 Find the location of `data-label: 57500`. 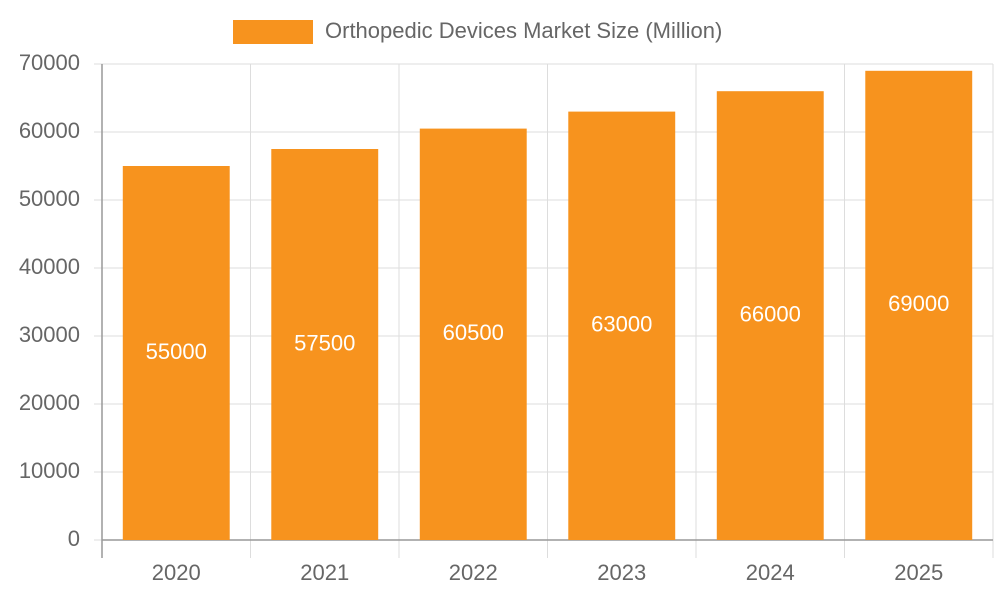

data-label: 57500 is located at coordinates (324, 342).